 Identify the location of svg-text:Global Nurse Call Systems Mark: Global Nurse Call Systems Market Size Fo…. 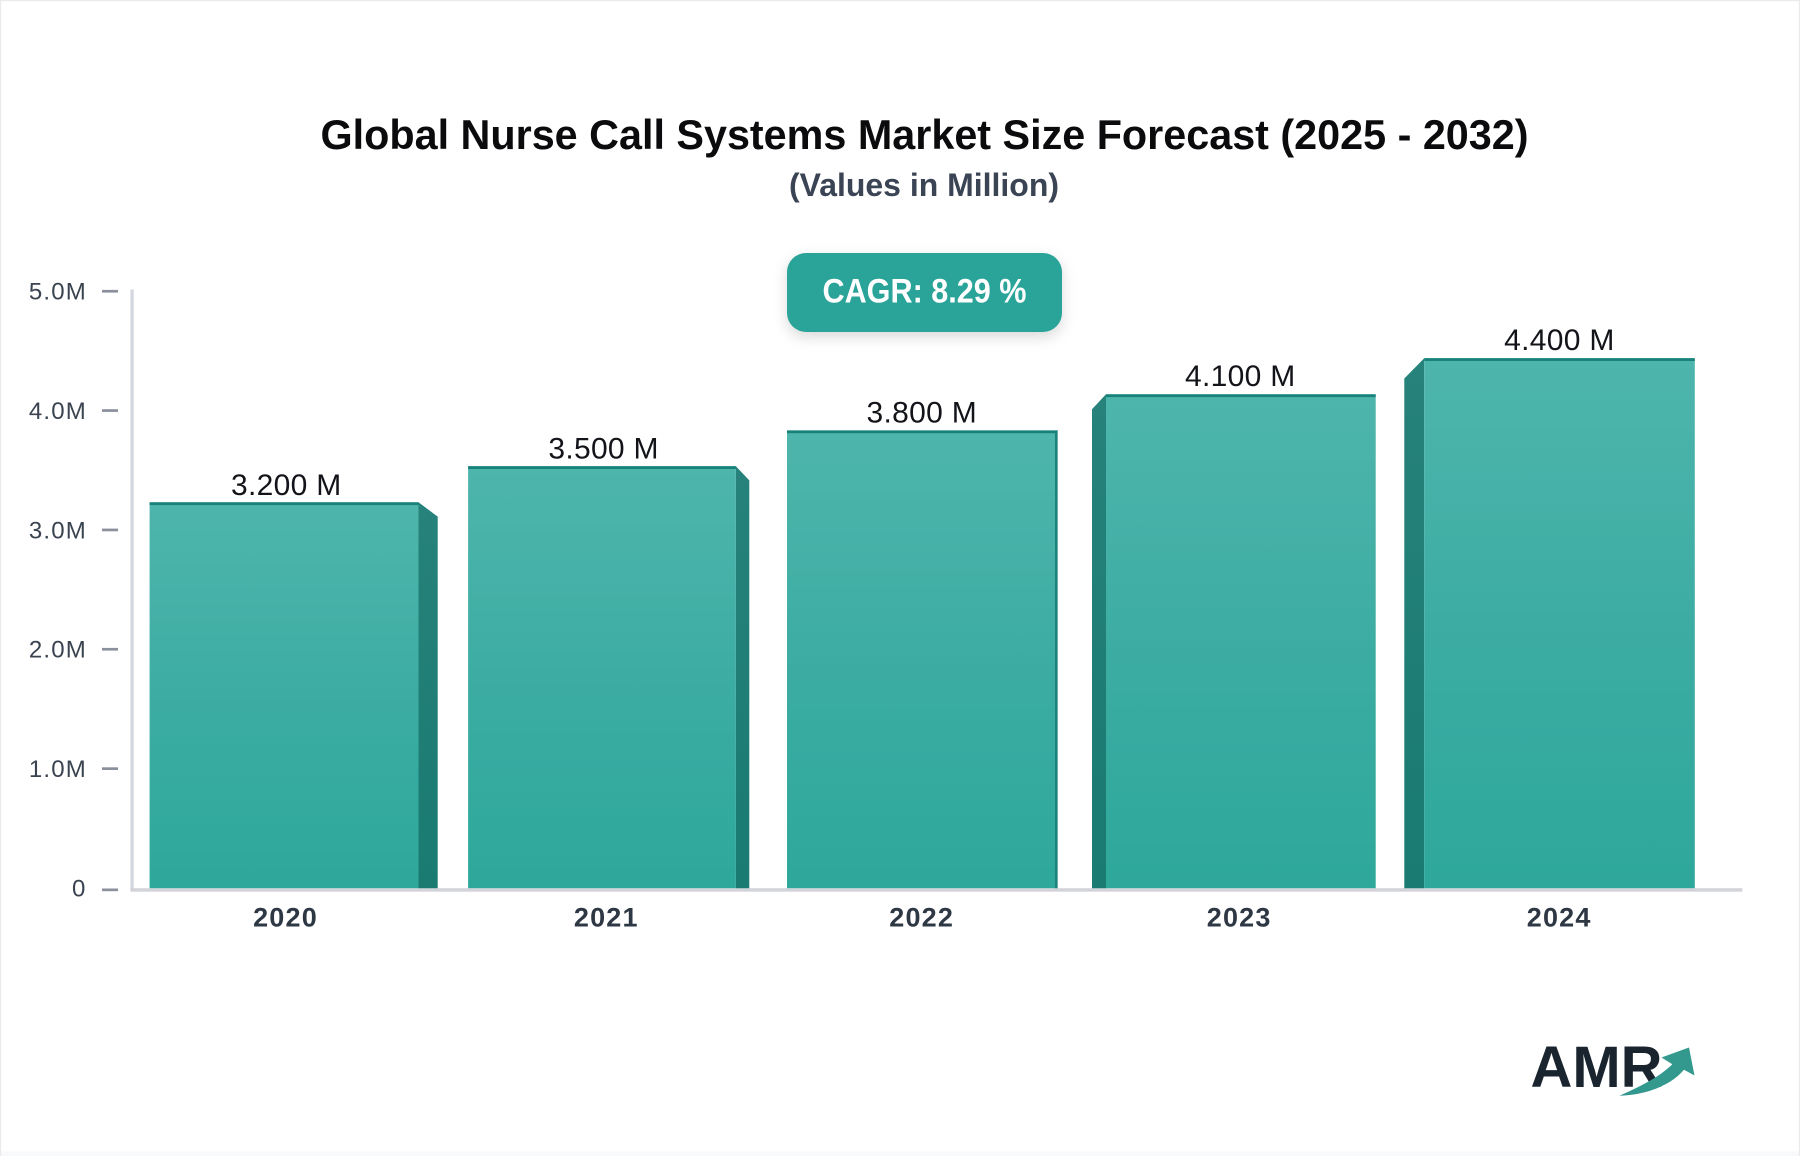
(925, 134).